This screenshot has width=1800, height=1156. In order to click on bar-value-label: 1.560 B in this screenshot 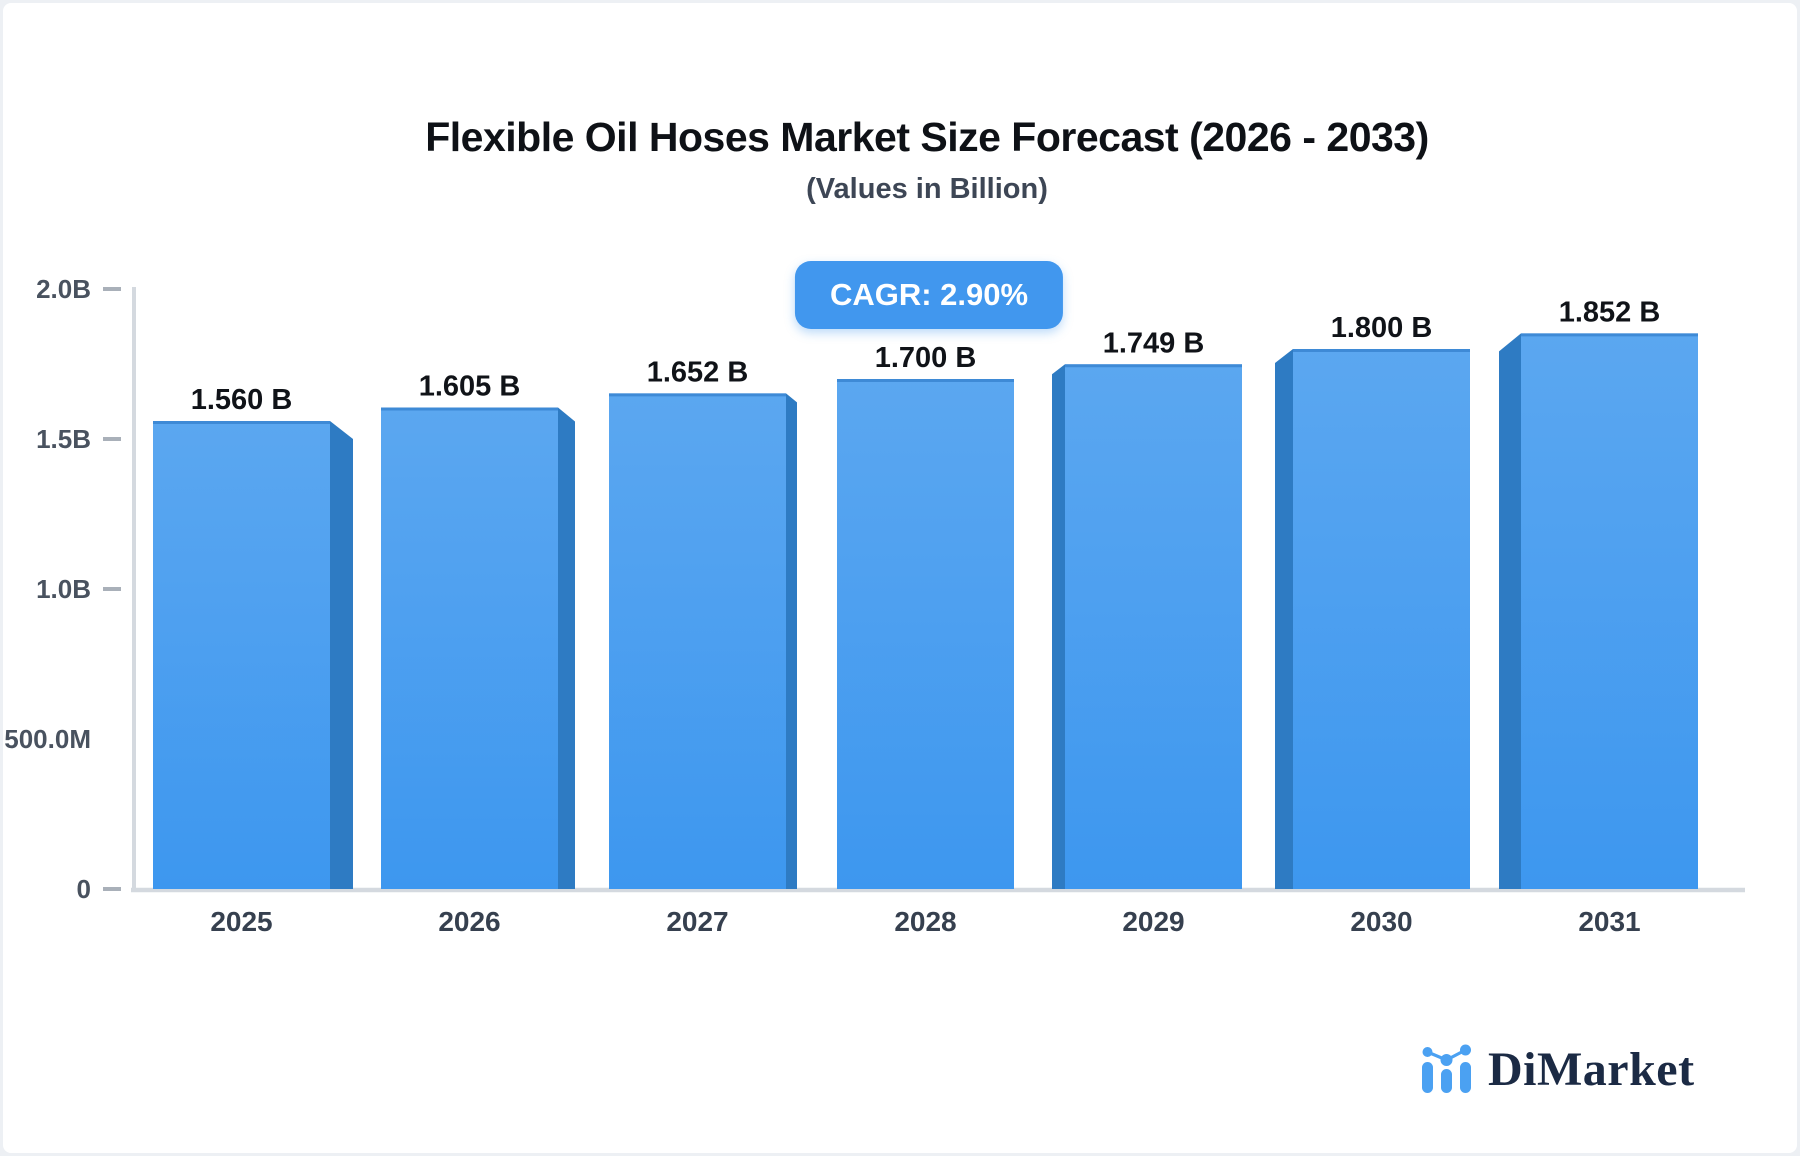, I will do `click(242, 400)`.